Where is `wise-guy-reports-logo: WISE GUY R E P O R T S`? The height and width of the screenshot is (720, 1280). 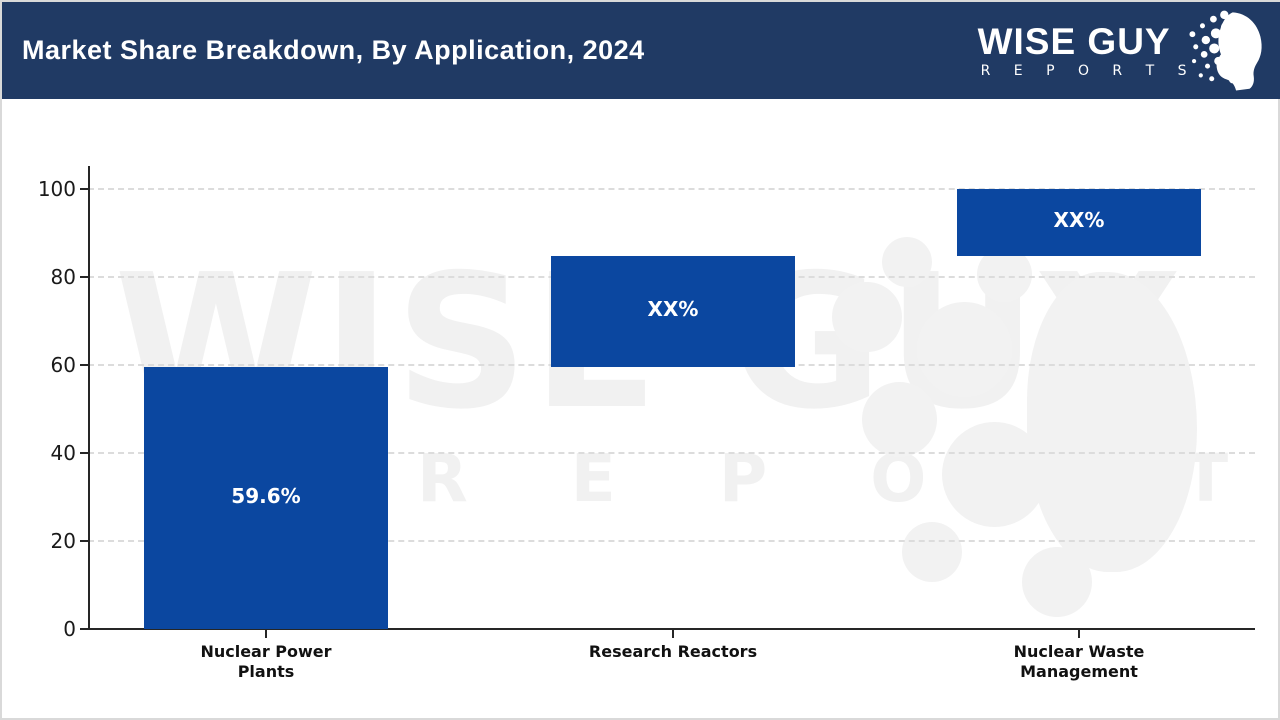 wise-guy-reports-logo: WISE GUY R E P O R T S is located at coordinates (1125, 51).